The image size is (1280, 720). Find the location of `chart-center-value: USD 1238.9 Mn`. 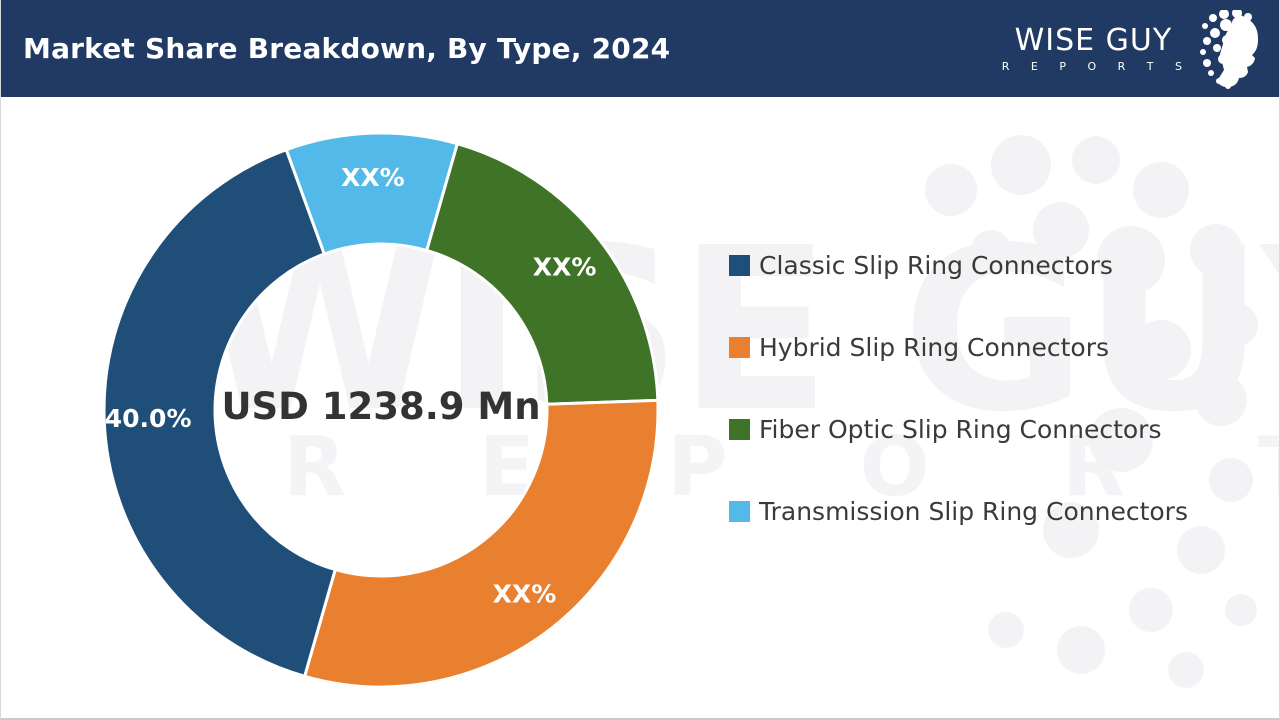

chart-center-value: USD 1238.9 Mn is located at coordinates (381, 406).